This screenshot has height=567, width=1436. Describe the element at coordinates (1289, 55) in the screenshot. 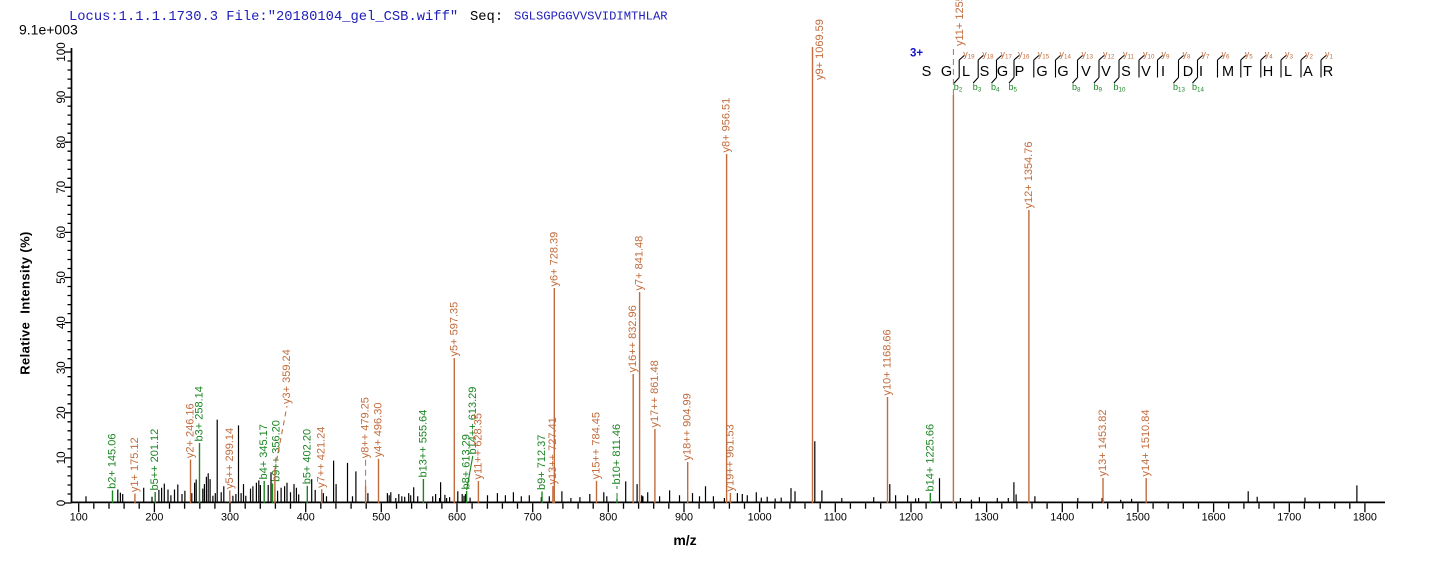

I see `svg-text: y3` at that location.